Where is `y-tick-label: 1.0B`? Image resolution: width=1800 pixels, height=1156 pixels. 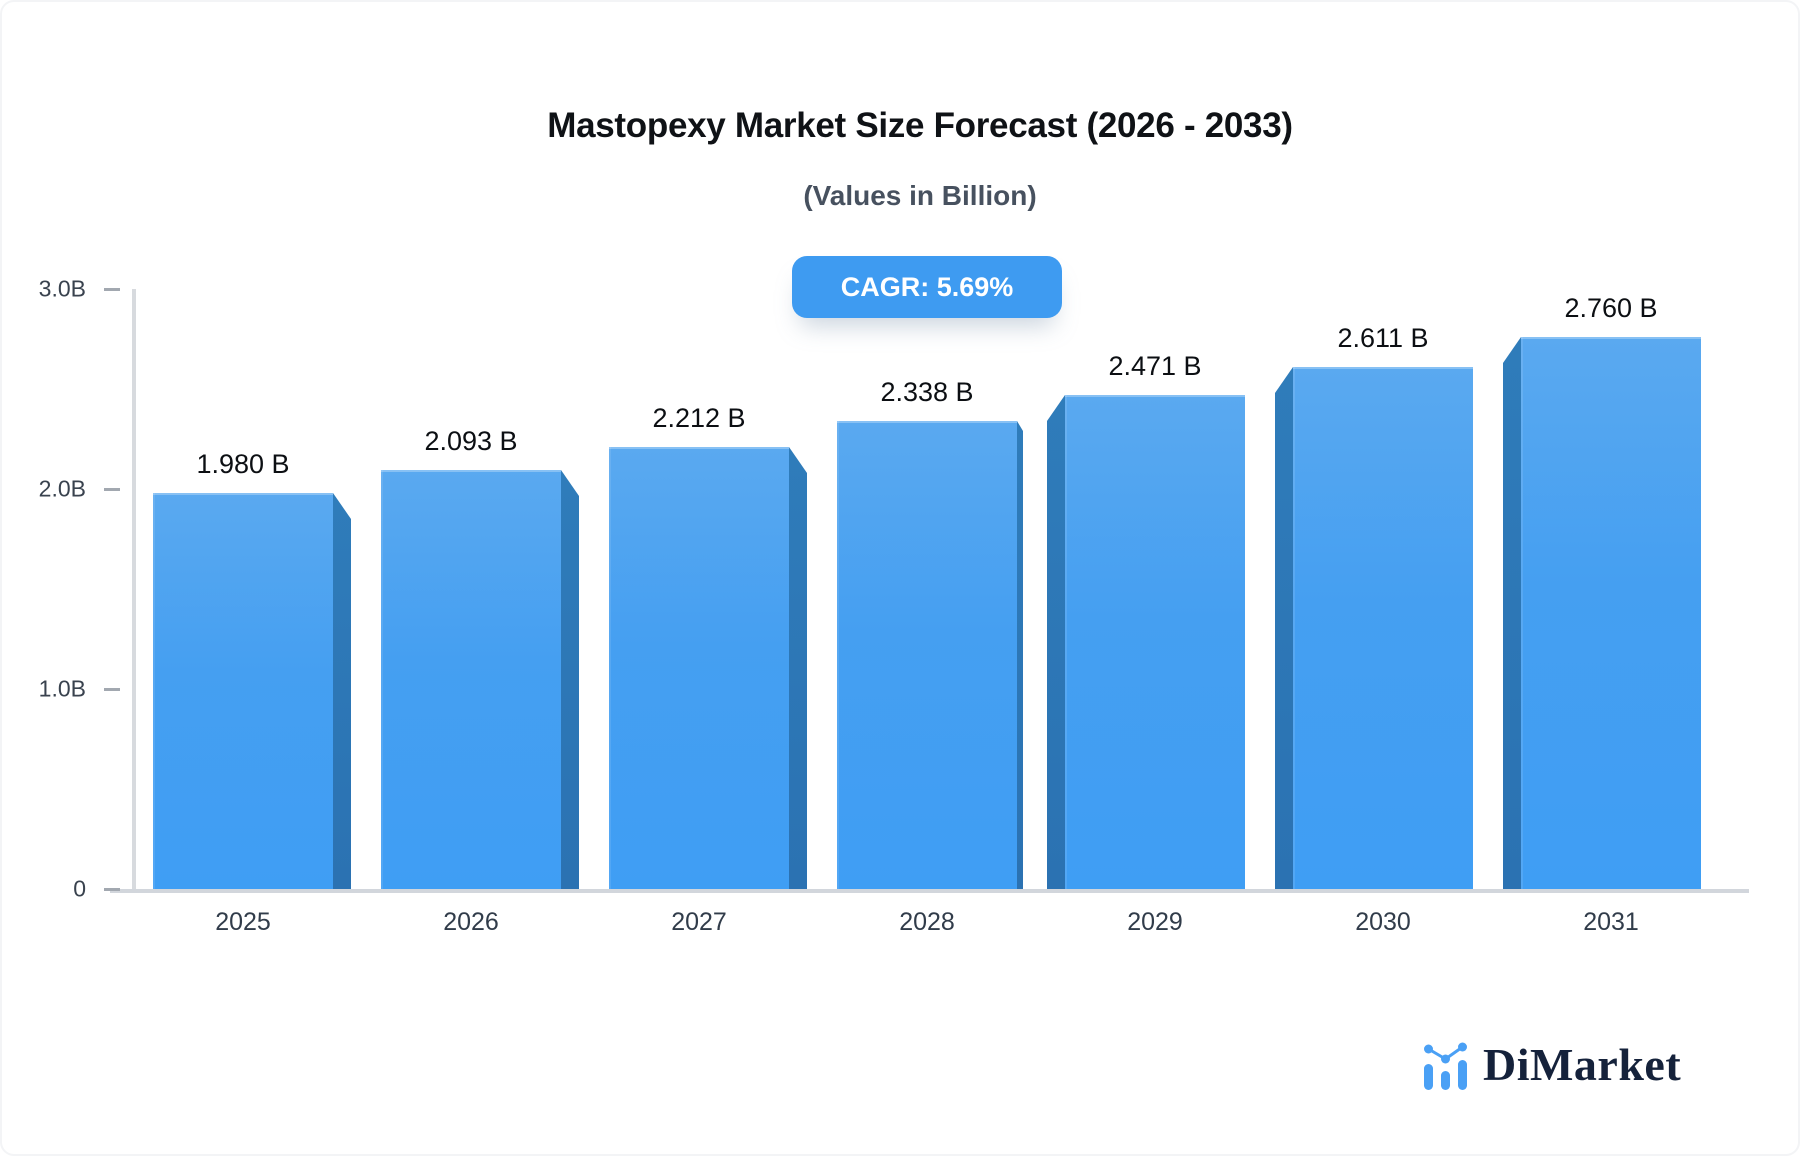
y-tick-label: 1.0B is located at coordinates (62, 688).